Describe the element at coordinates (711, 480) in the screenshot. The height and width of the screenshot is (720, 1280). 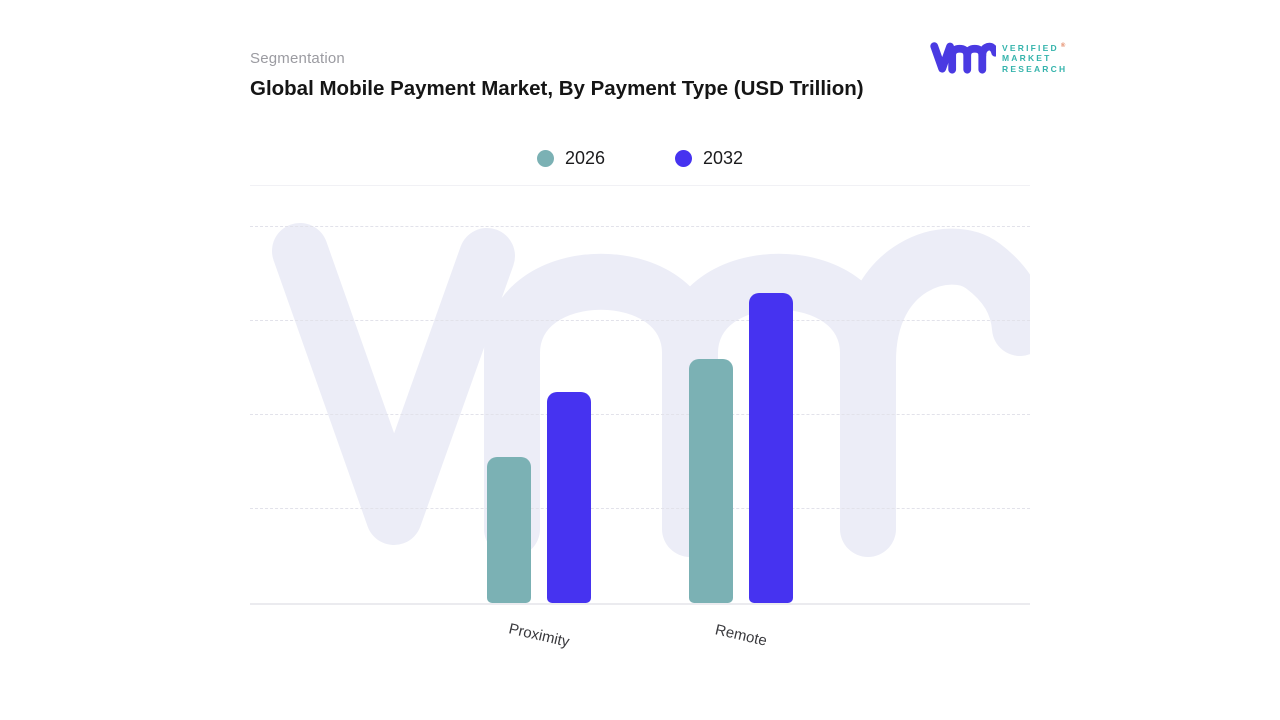
I see `bar-remote-2026` at that location.